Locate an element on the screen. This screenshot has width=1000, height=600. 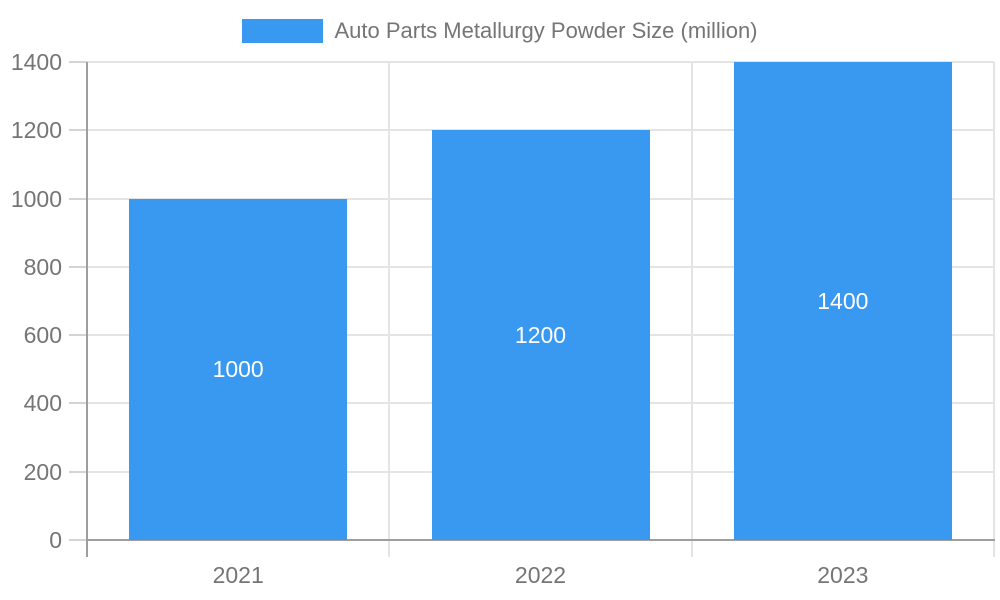
bar-value-label: 1000 is located at coordinates (238, 369).